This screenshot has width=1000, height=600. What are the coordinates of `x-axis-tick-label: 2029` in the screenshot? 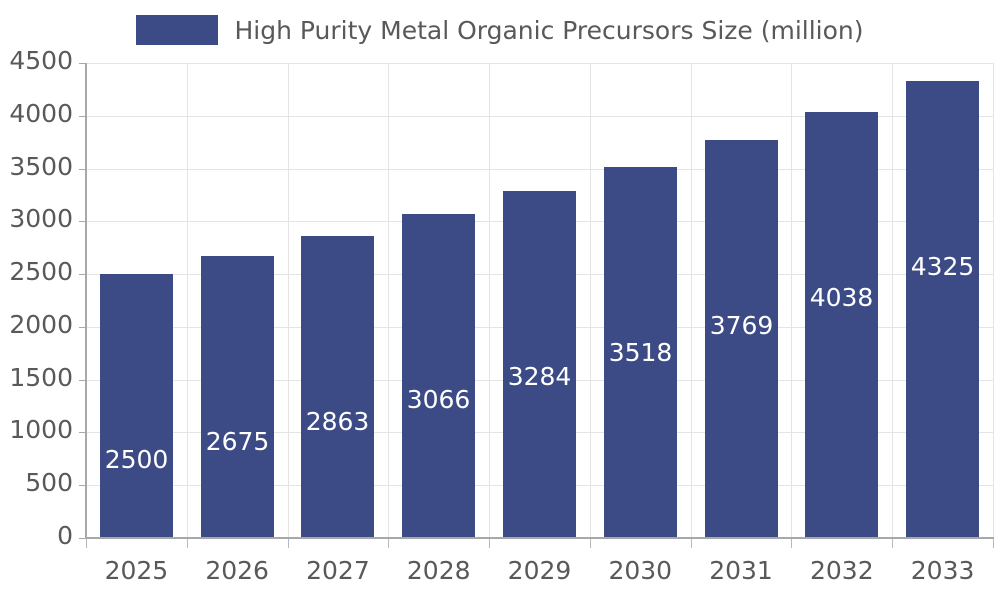 It's located at (539, 570).